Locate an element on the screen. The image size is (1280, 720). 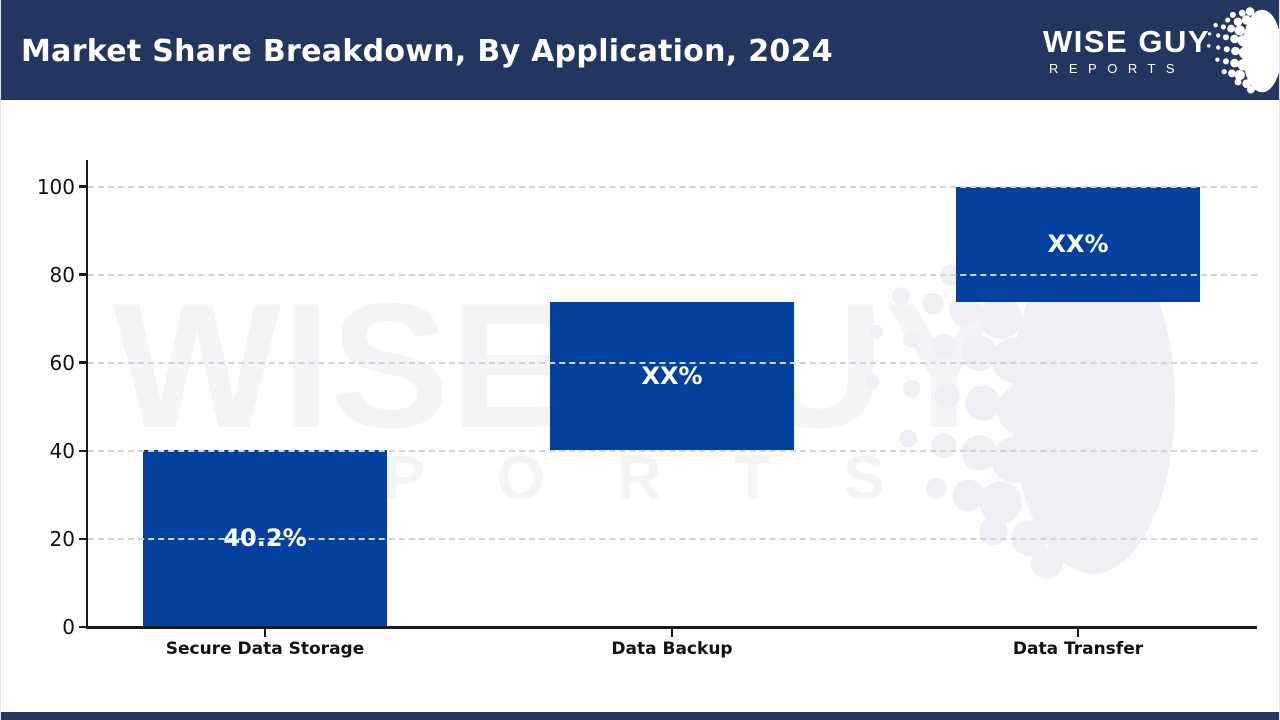
y-tick-label: 100 is located at coordinates (55, 186).